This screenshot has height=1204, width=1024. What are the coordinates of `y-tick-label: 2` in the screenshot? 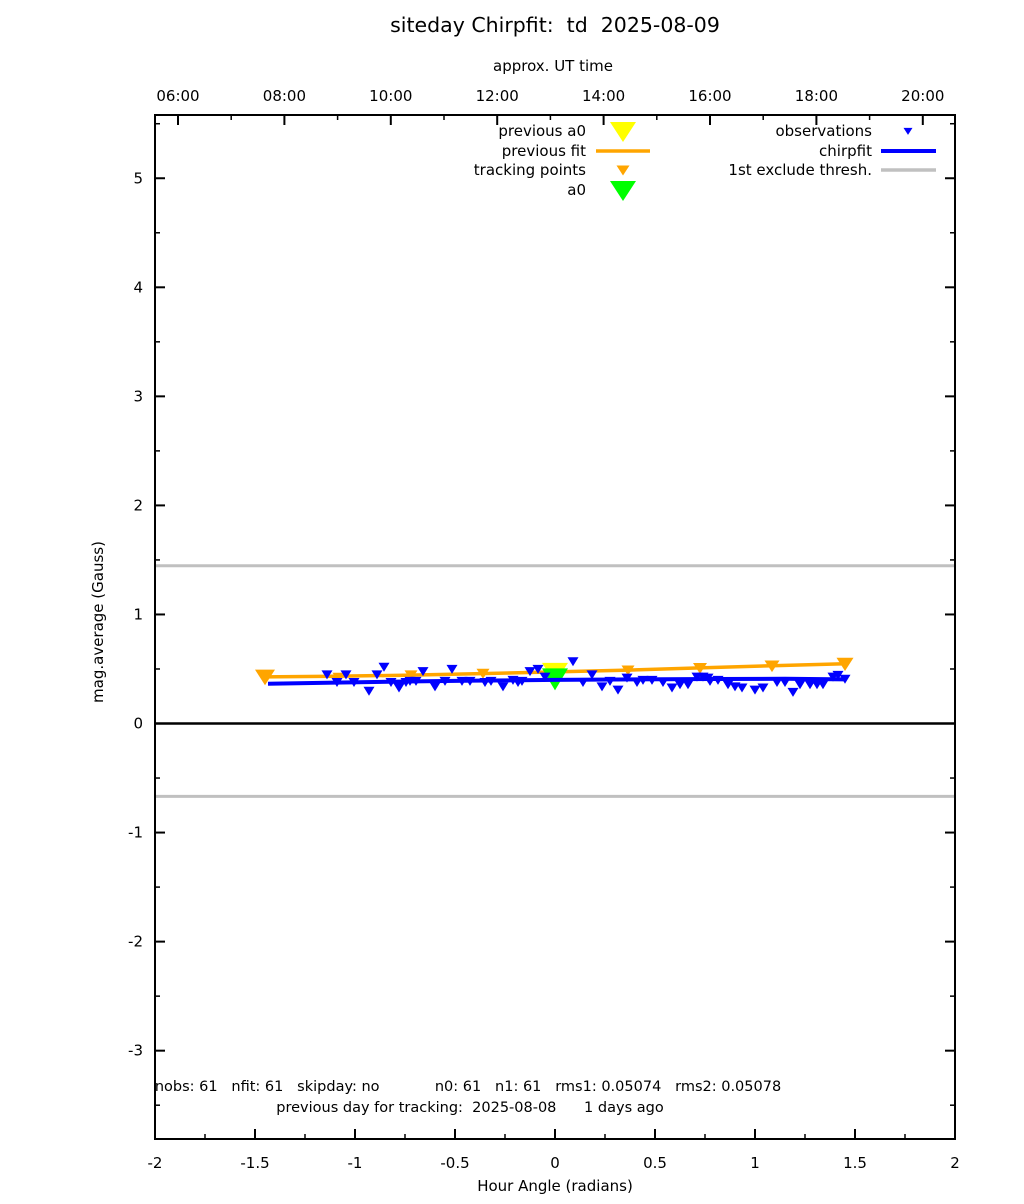 It's located at (138, 505).